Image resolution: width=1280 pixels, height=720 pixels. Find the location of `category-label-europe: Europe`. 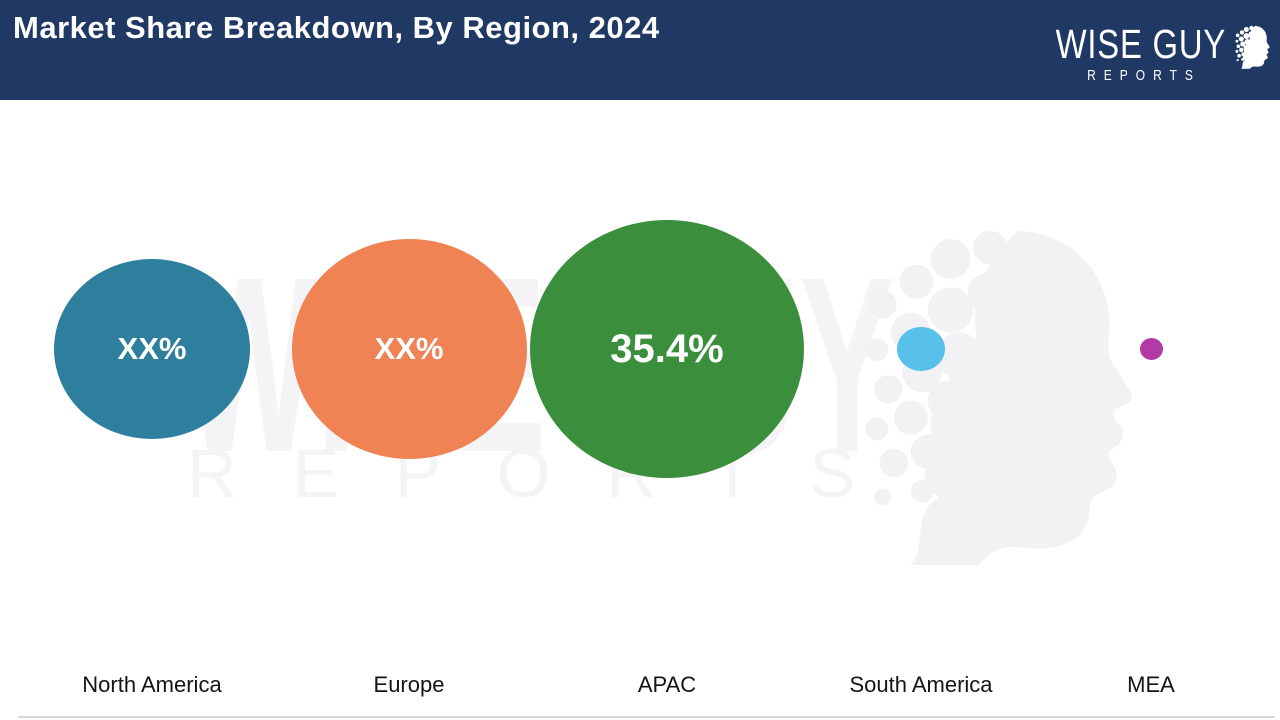

category-label-europe: Europe is located at coordinates (409, 684).